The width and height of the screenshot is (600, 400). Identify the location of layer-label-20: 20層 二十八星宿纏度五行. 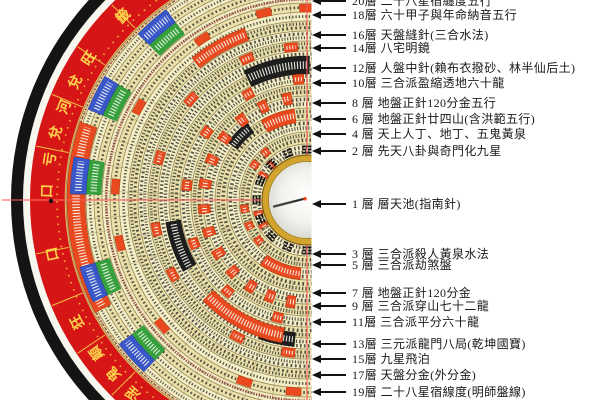
(402, 4).